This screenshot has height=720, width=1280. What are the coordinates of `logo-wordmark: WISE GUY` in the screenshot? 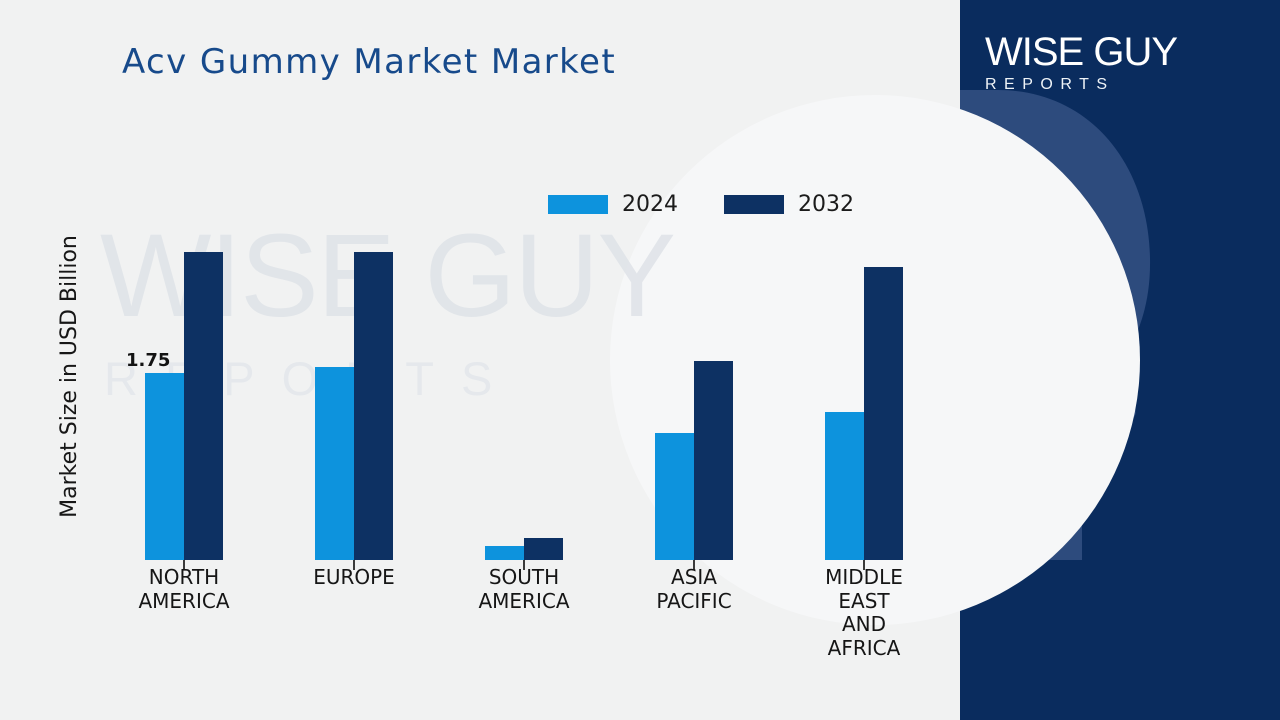 It's located at (1081, 52).